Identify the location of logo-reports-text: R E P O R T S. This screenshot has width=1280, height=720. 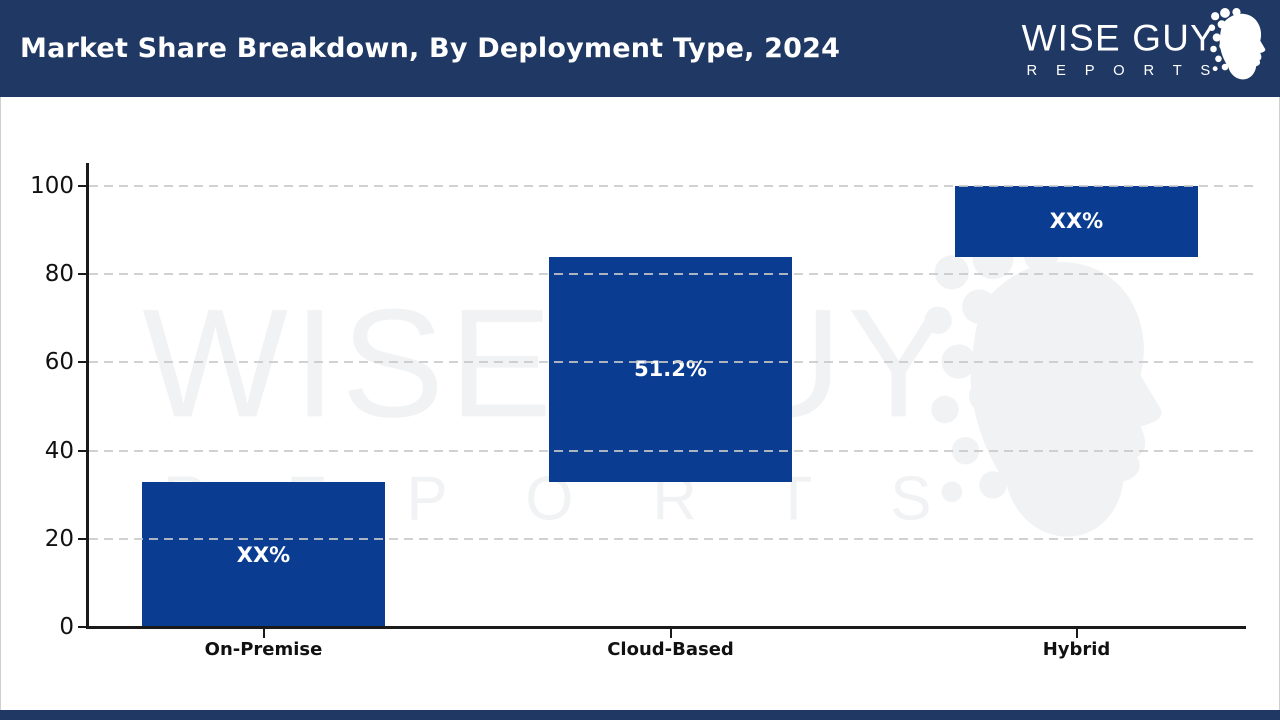
(1122, 71).